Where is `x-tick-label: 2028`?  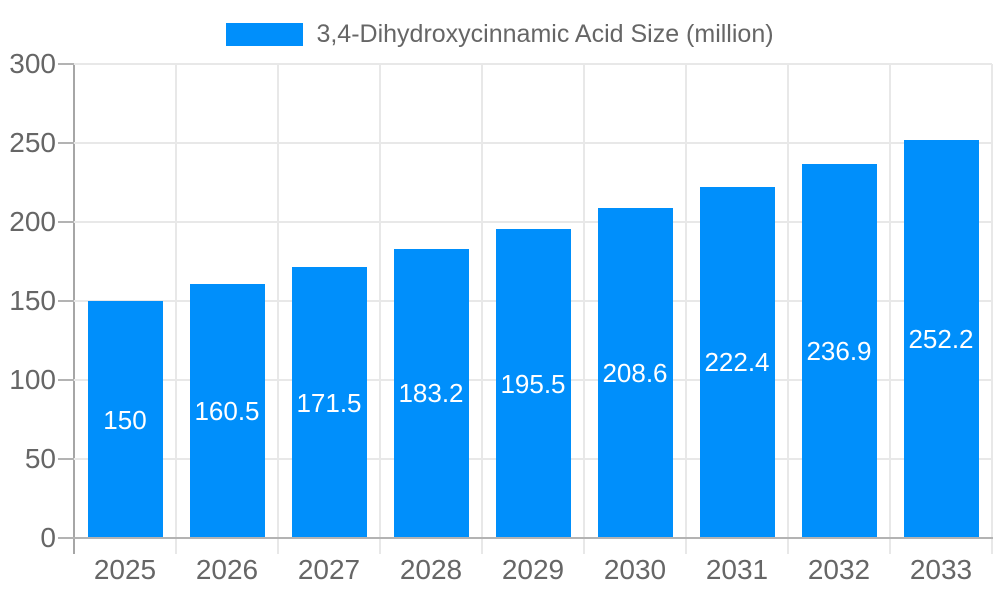 x-tick-label: 2028 is located at coordinates (431, 569).